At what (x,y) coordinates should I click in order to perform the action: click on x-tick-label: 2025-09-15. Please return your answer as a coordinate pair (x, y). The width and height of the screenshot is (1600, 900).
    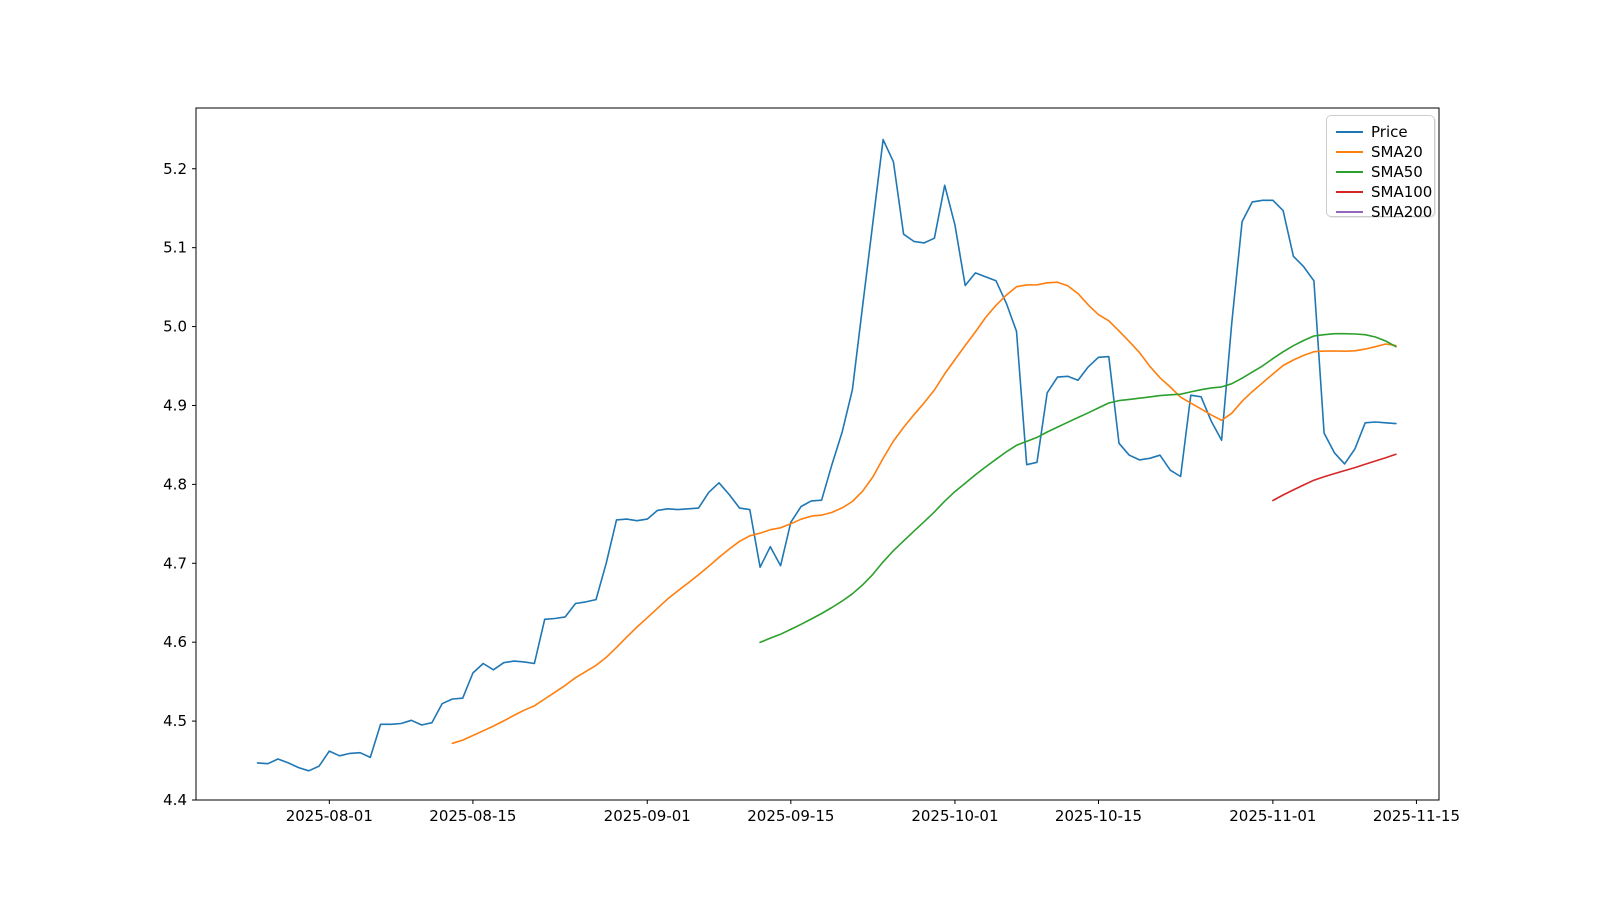
    Looking at the image, I should click on (790, 816).